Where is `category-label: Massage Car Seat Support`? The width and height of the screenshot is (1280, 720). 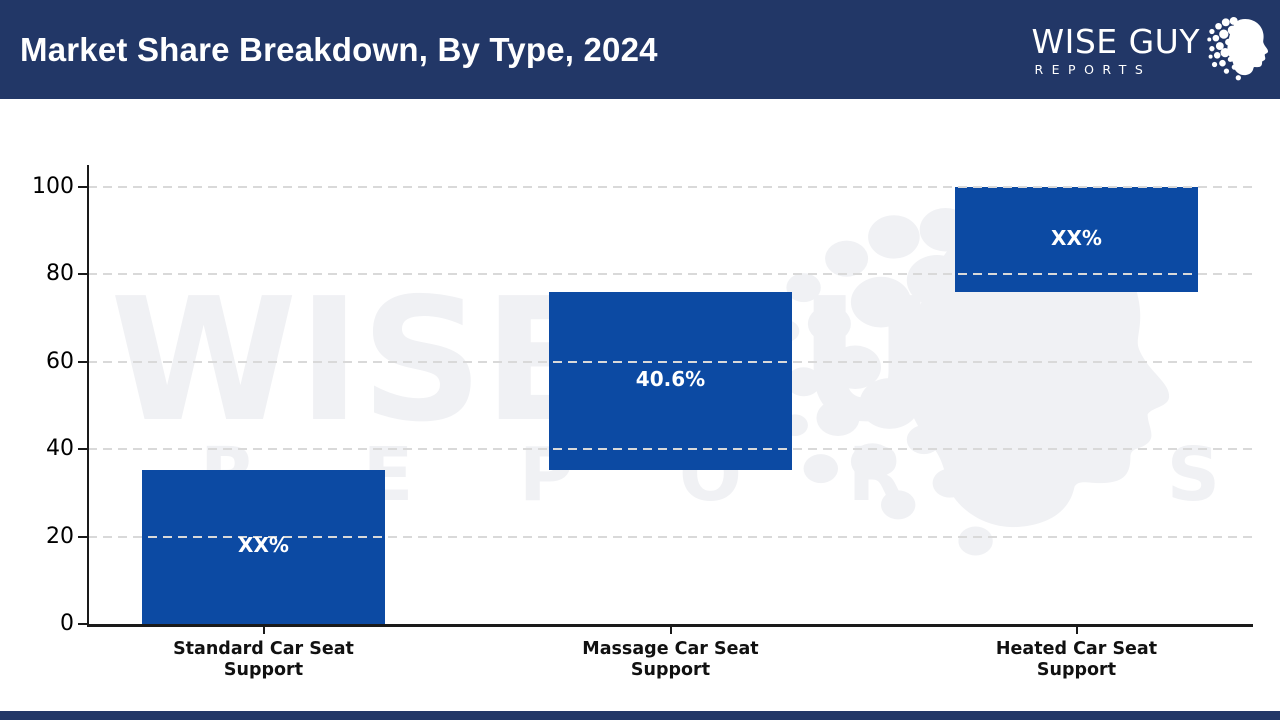 category-label: Massage Car Seat Support is located at coordinates (671, 660).